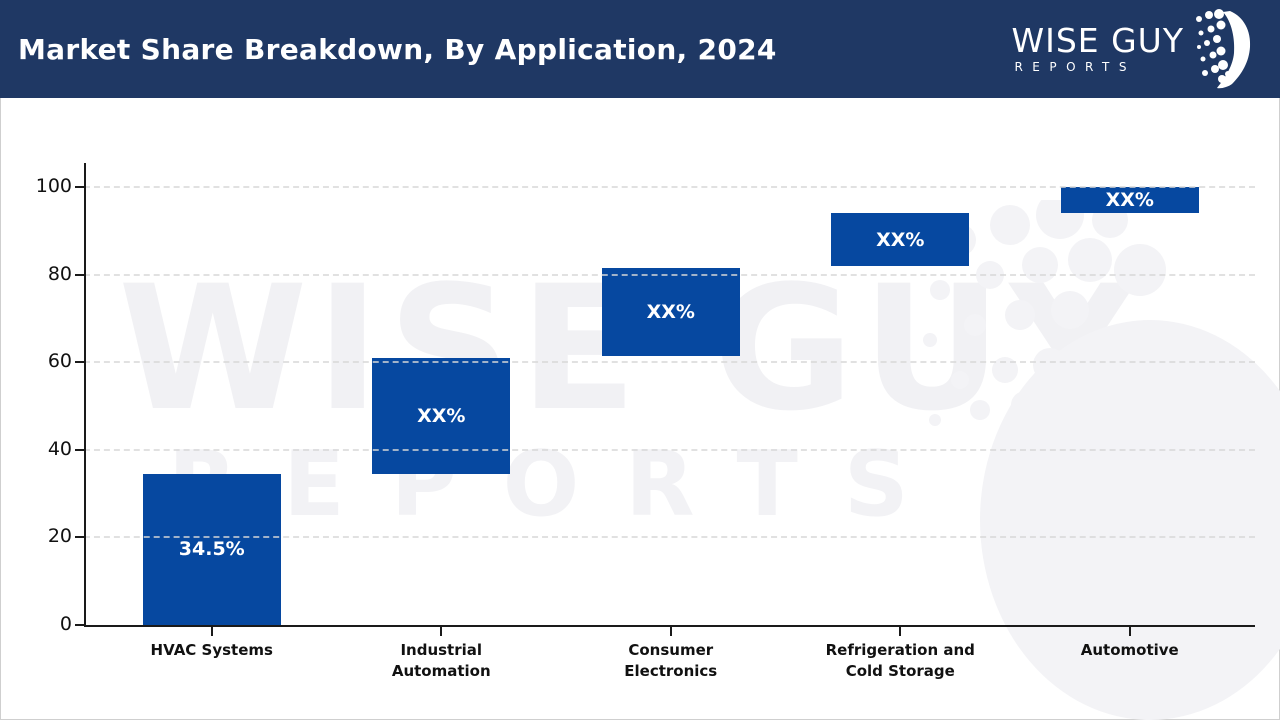  What do you see at coordinates (85, 395) in the screenshot?
I see `y-axis-spine` at bounding box center [85, 395].